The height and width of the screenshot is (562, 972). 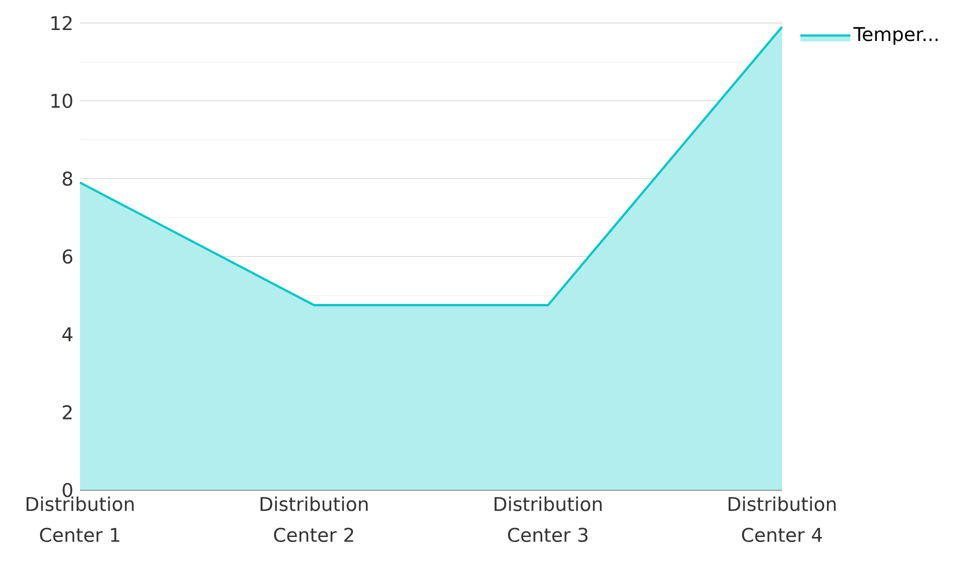 What do you see at coordinates (67, 179) in the screenshot?
I see `y-tick-label: 8` at bounding box center [67, 179].